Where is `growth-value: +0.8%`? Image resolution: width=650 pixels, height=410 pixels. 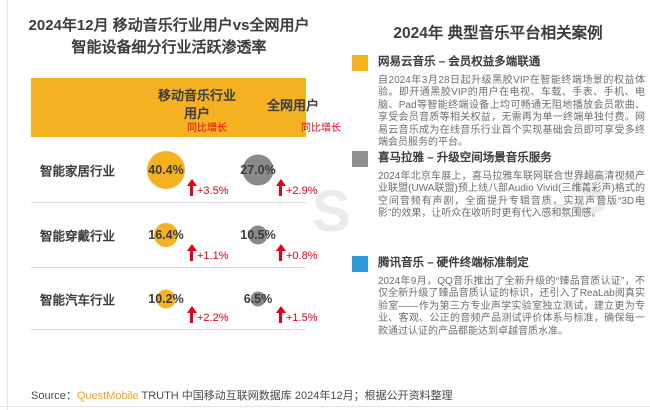 growth-value: +0.8% is located at coordinates (302, 256).